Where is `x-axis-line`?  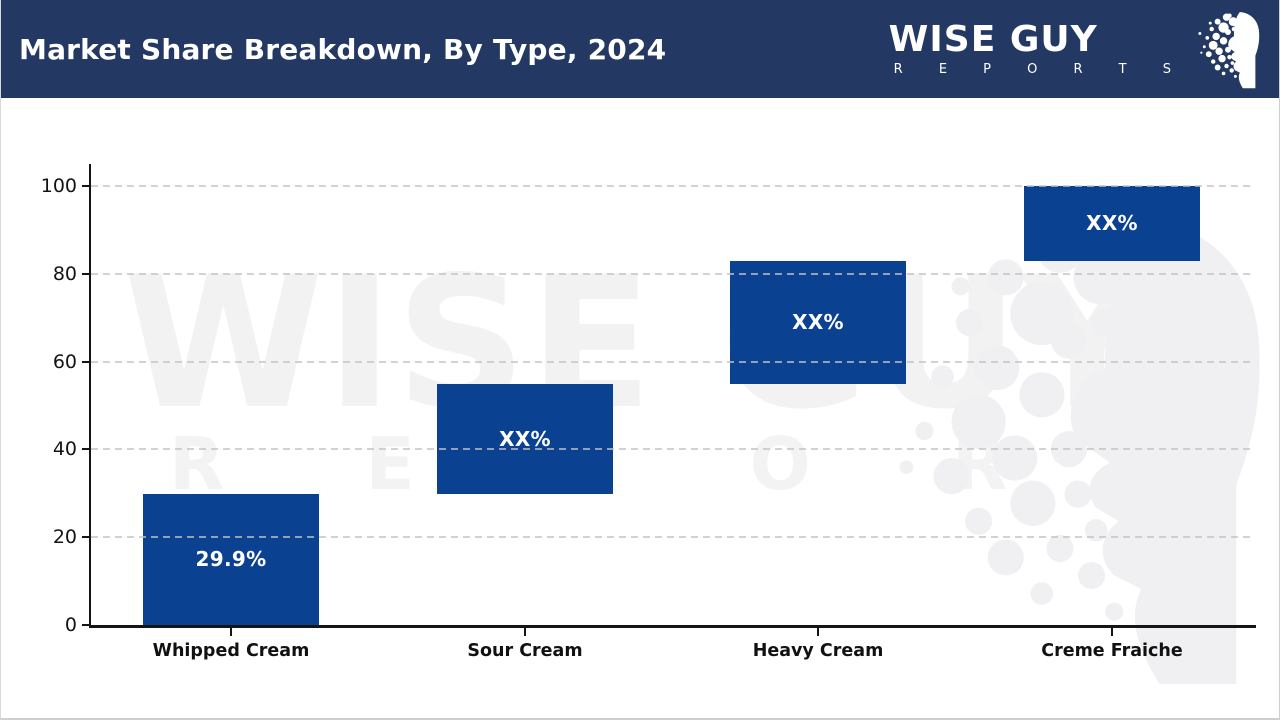
x-axis-line is located at coordinates (672, 626).